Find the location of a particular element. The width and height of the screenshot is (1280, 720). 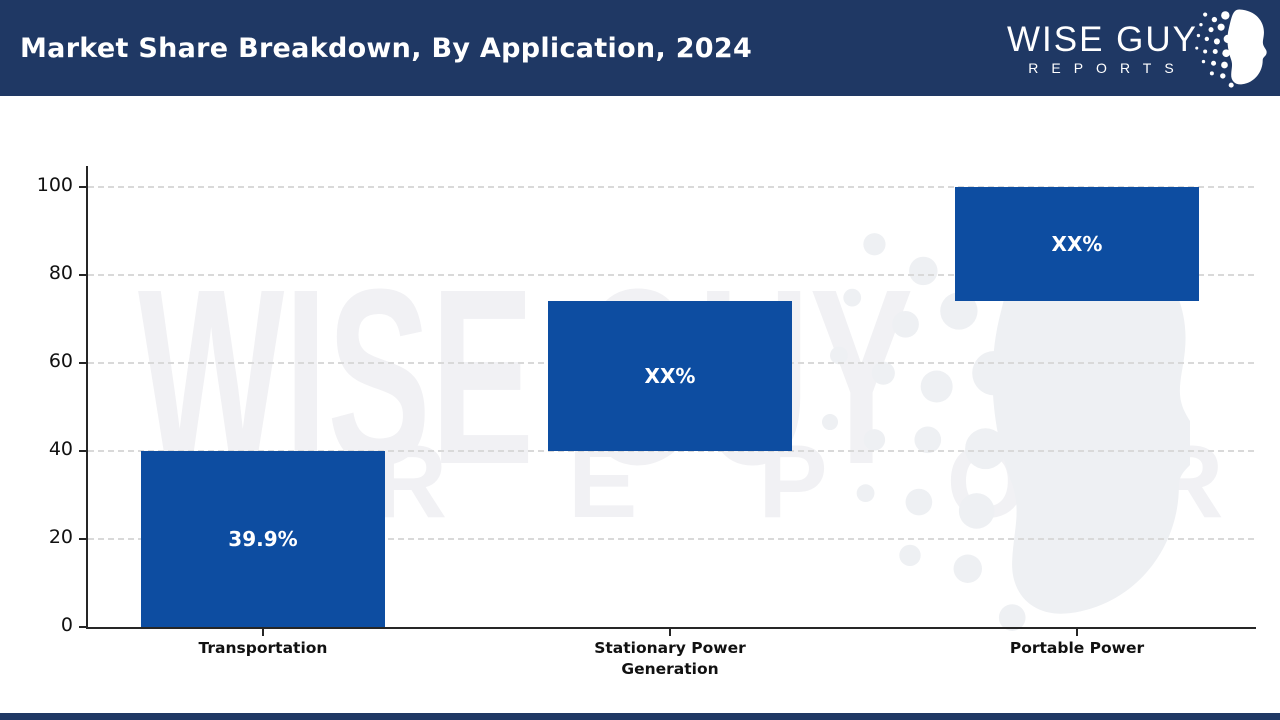

bar-transportation: 39.9% is located at coordinates (263, 539).